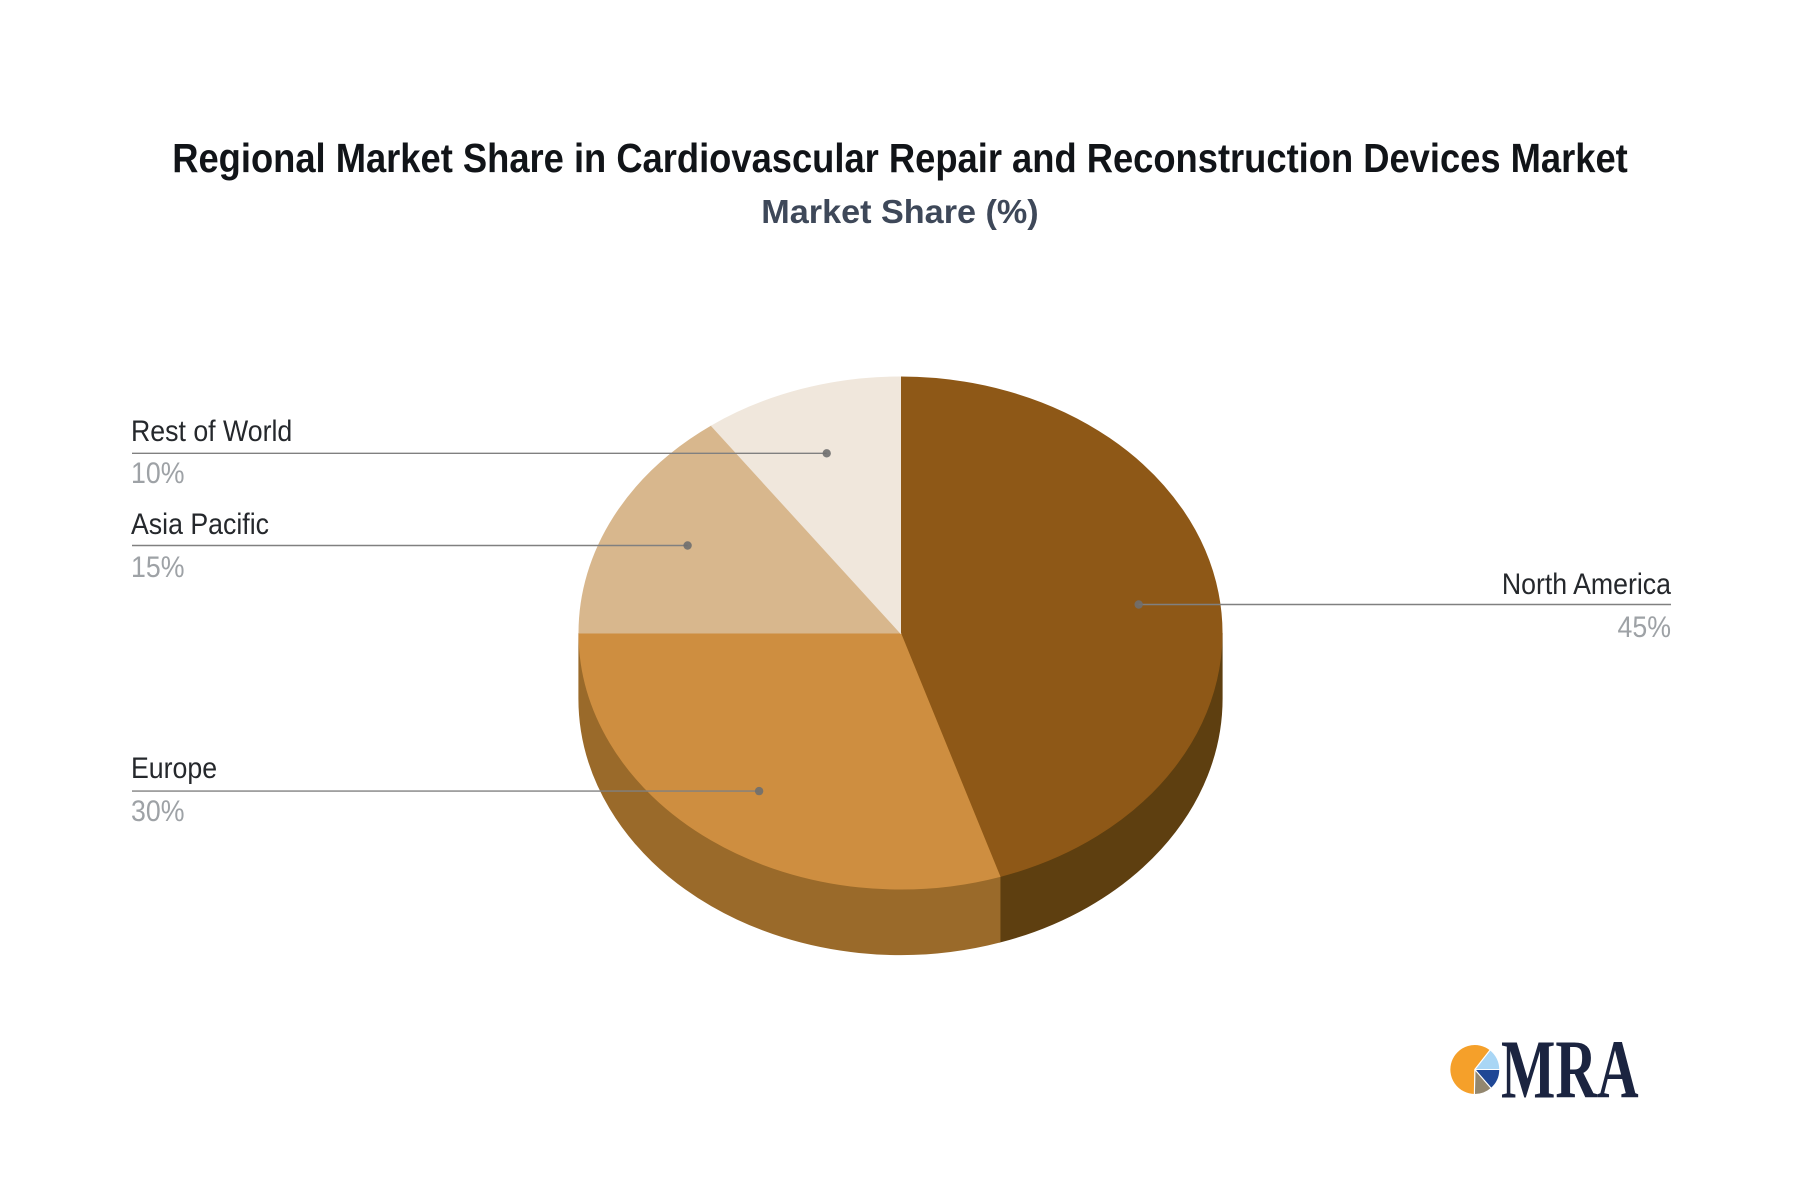 This screenshot has width=1800, height=1196. What do you see at coordinates (1570, 1069) in the screenshot?
I see `svg-text: MRA` at bounding box center [1570, 1069].